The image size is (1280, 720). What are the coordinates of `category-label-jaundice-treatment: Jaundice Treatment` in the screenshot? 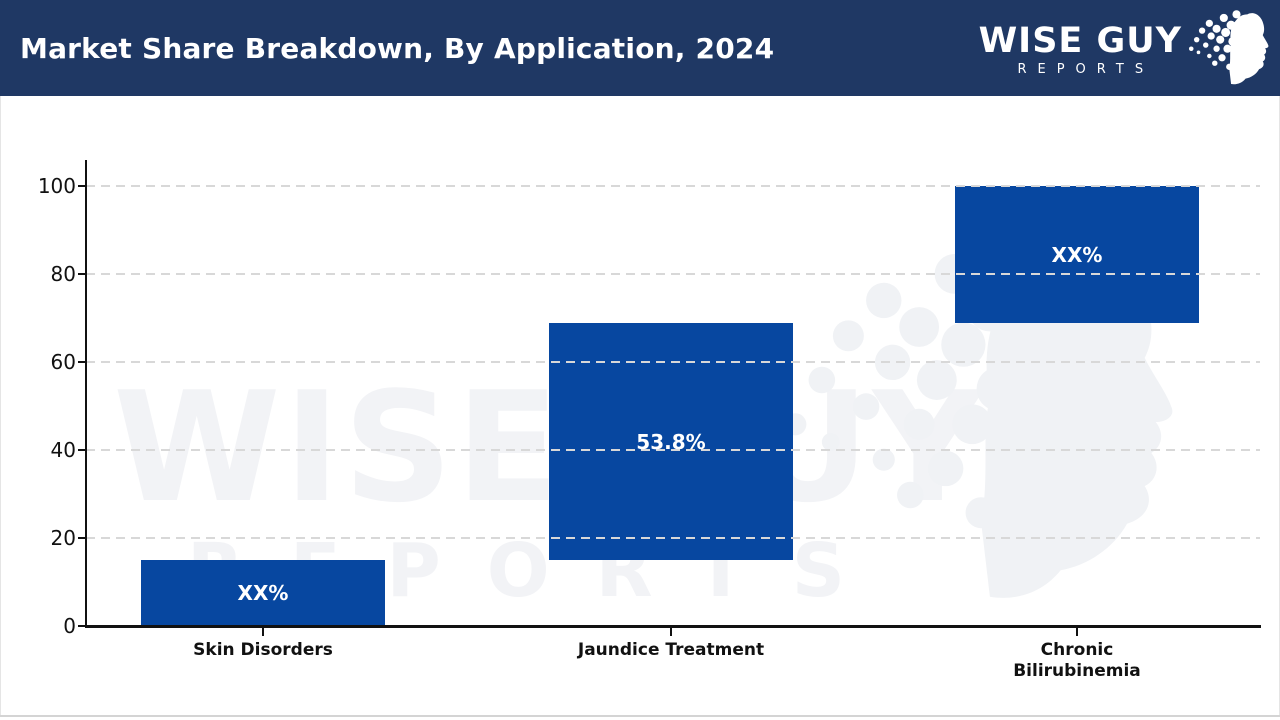 It's located at (671, 650).